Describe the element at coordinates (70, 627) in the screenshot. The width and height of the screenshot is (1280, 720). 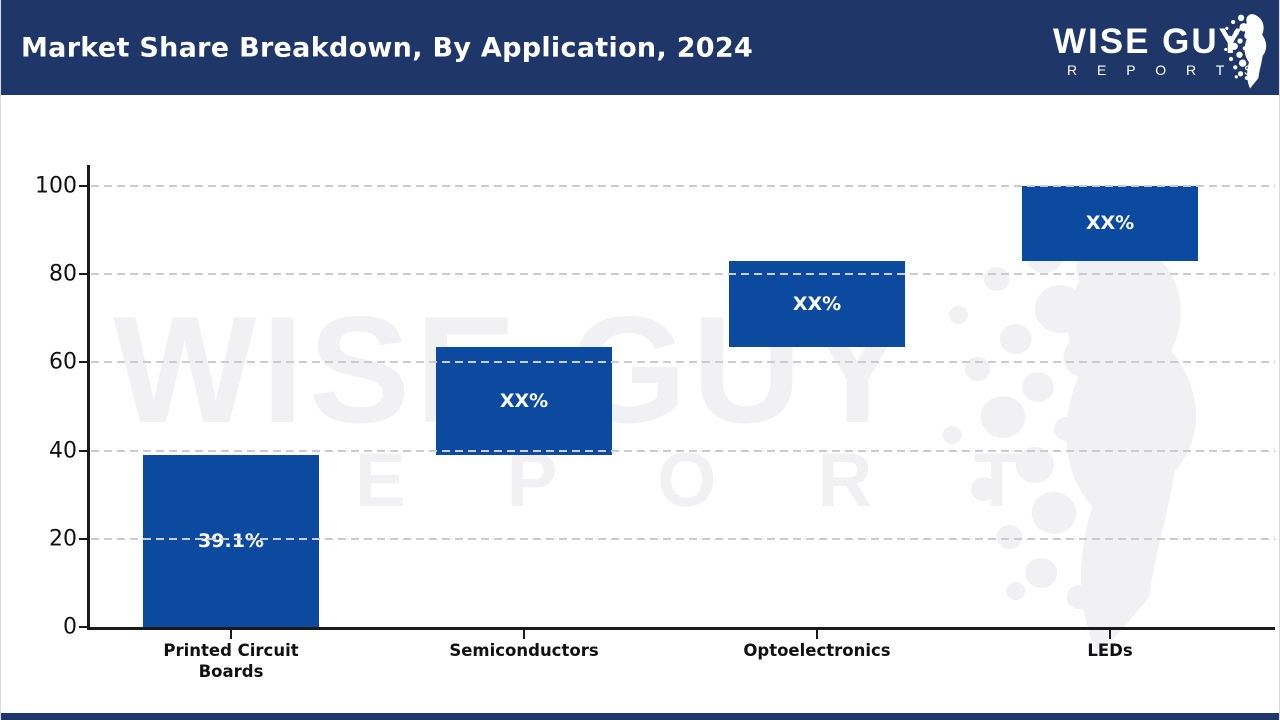
I see `y-tick-label: 0` at that location.